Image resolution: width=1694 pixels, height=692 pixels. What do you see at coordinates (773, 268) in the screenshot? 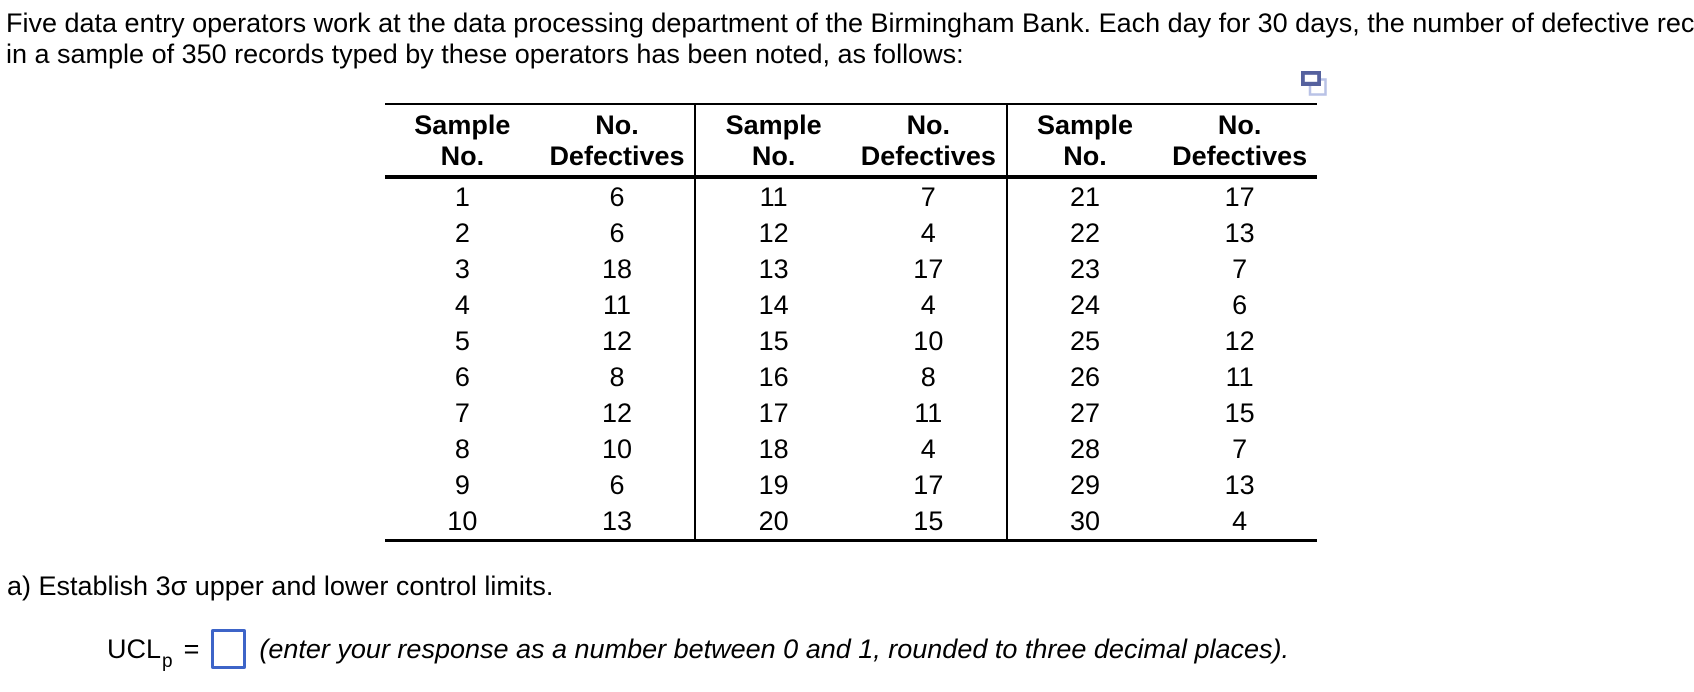
I see `sample-no-cell: 13` at bounding box center [773, 268].